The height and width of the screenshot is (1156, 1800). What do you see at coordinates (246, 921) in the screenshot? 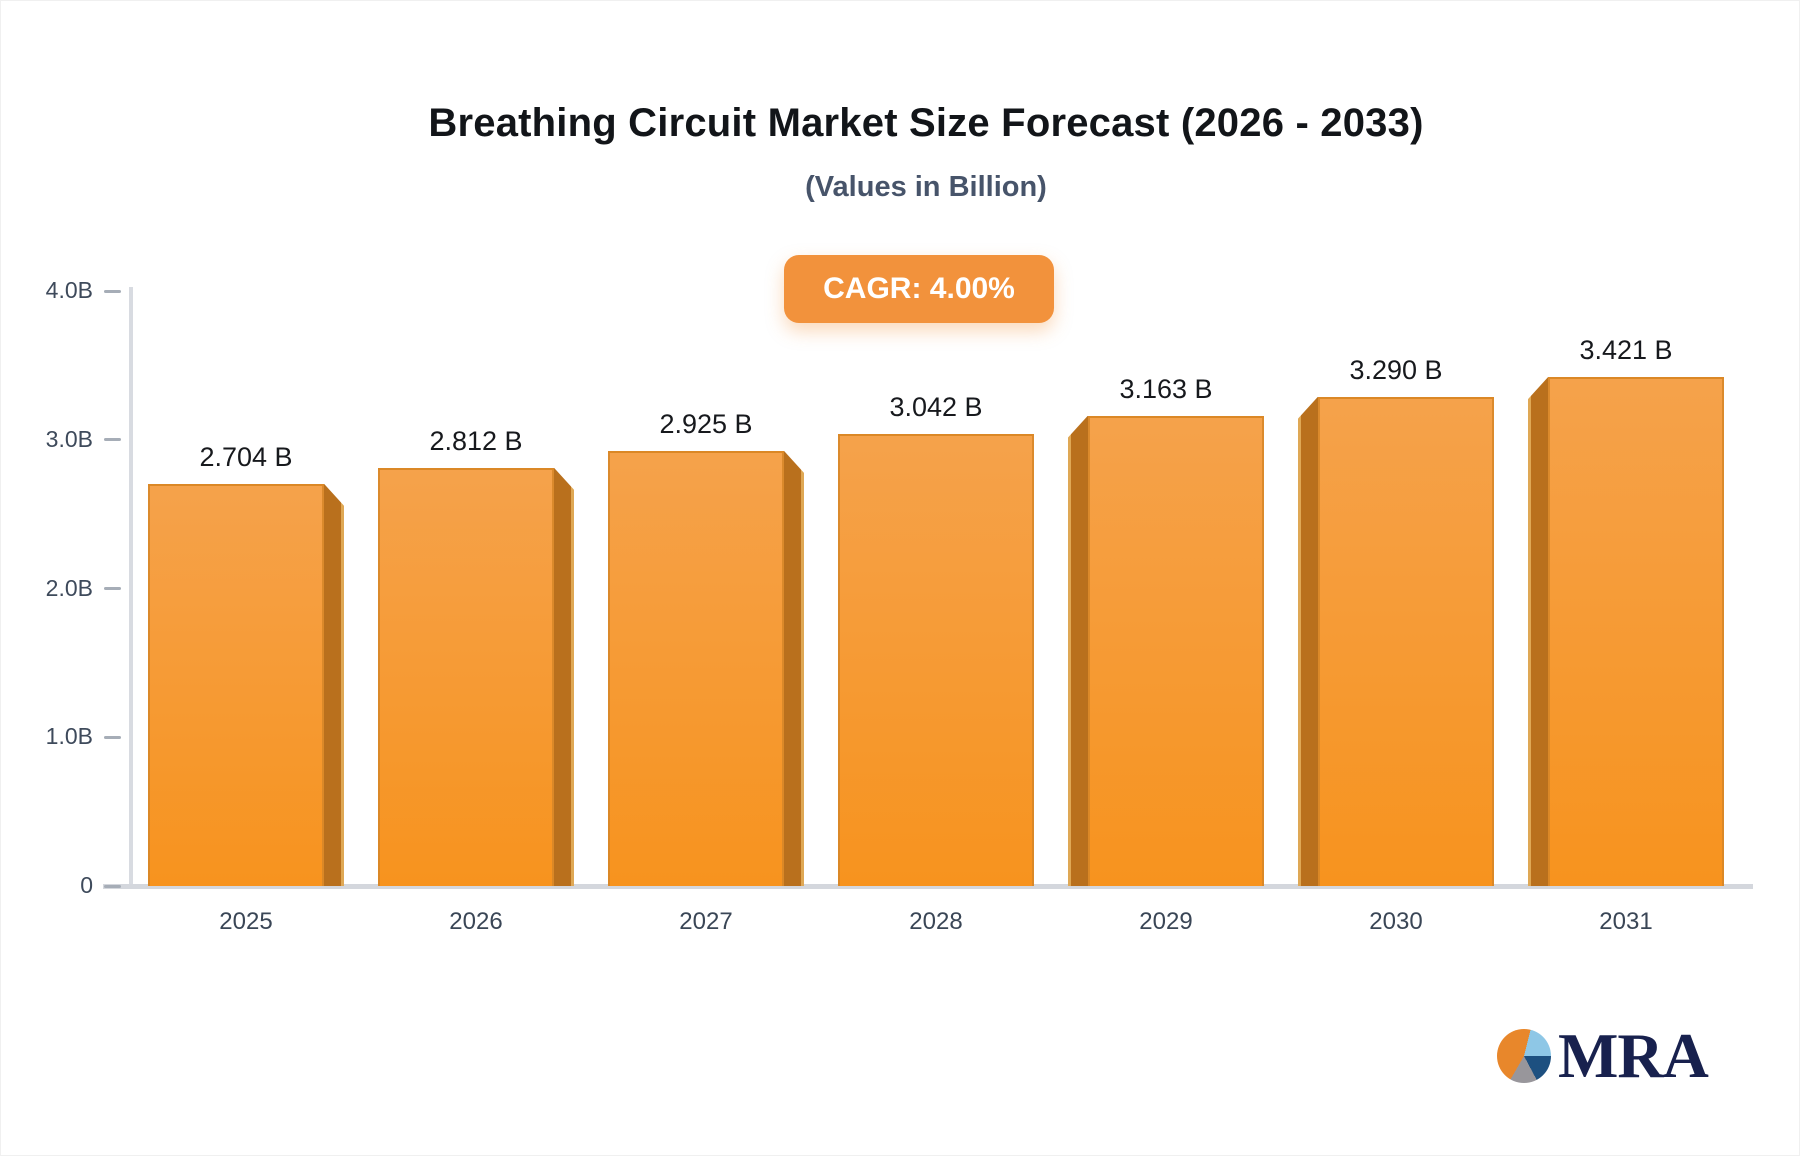
I see `x-tick-label-2025: 2025` at bounding box center [246, 921].